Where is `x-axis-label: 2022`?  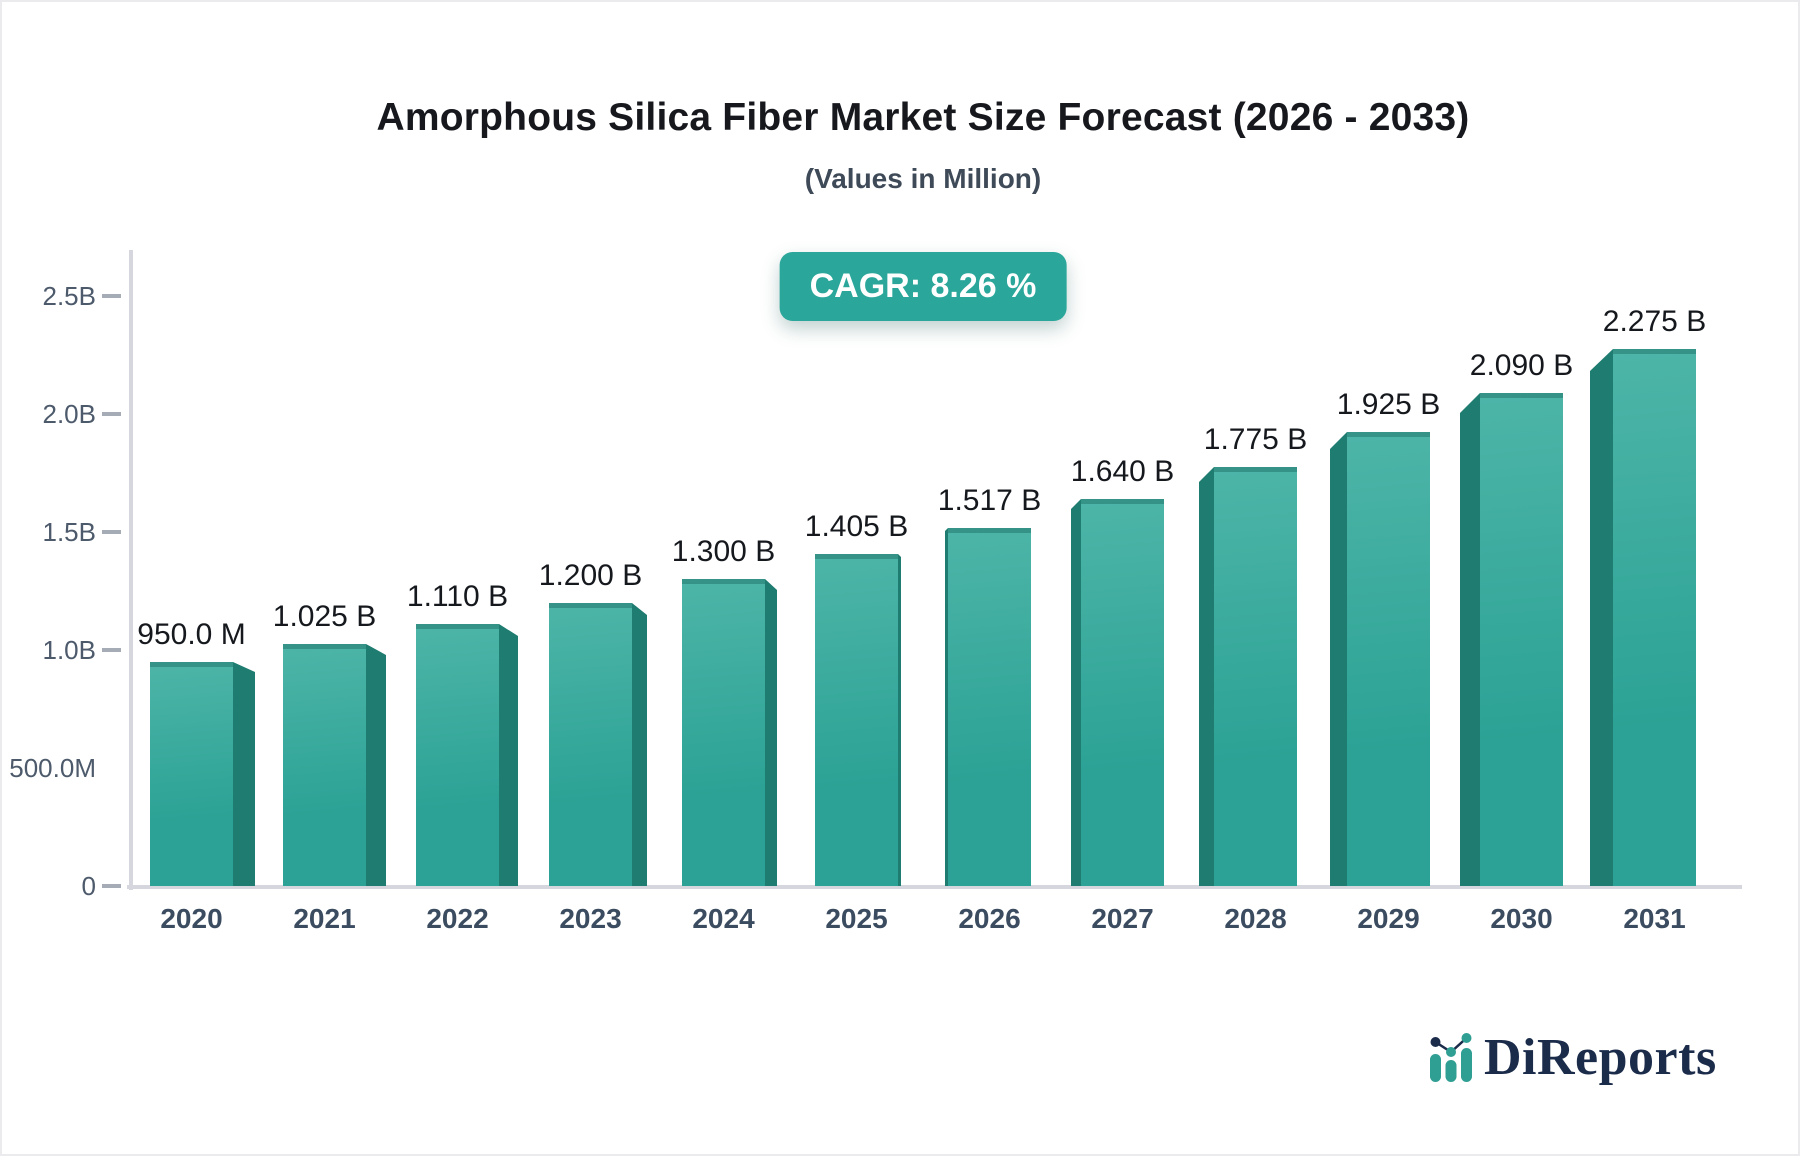 x-axis-label: 2022 is located at coordinates (457, 918).